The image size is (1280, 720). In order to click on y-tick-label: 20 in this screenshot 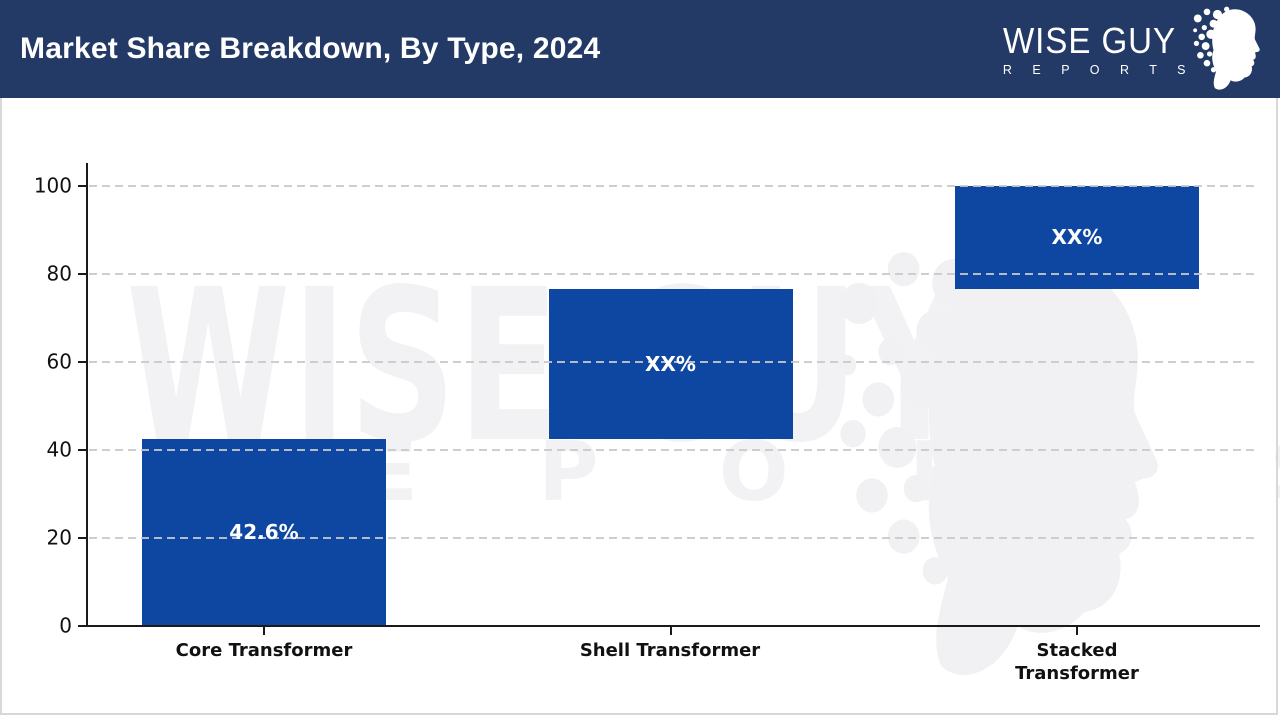, I will do `click(59, 537)`.